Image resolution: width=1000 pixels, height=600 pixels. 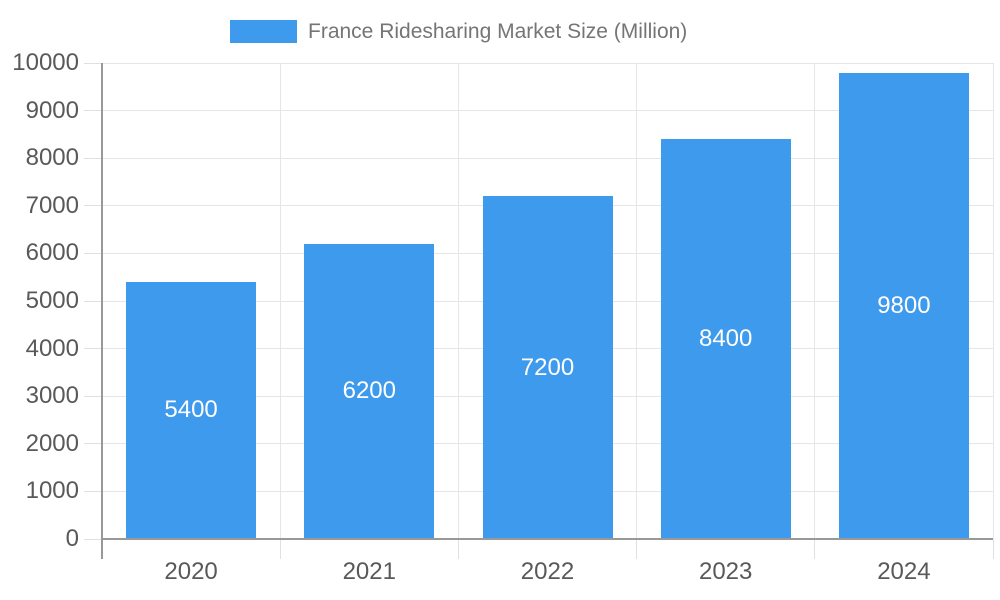 I want to click on y-axis-tick-label: 6000, so click(x=52, y=253).